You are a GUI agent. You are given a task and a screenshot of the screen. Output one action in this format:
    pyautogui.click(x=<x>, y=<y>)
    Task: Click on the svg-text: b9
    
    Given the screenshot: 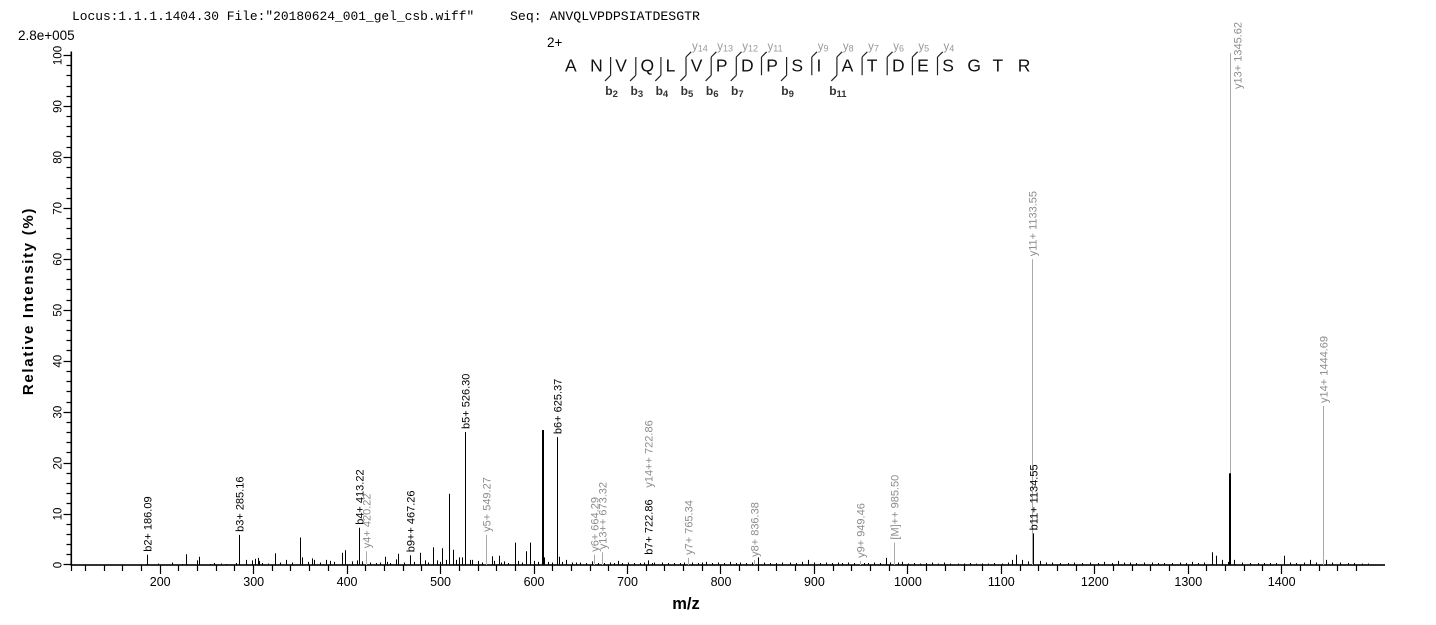 What is the action you would take?
    pyautogui.click(x=787, y=92)
    